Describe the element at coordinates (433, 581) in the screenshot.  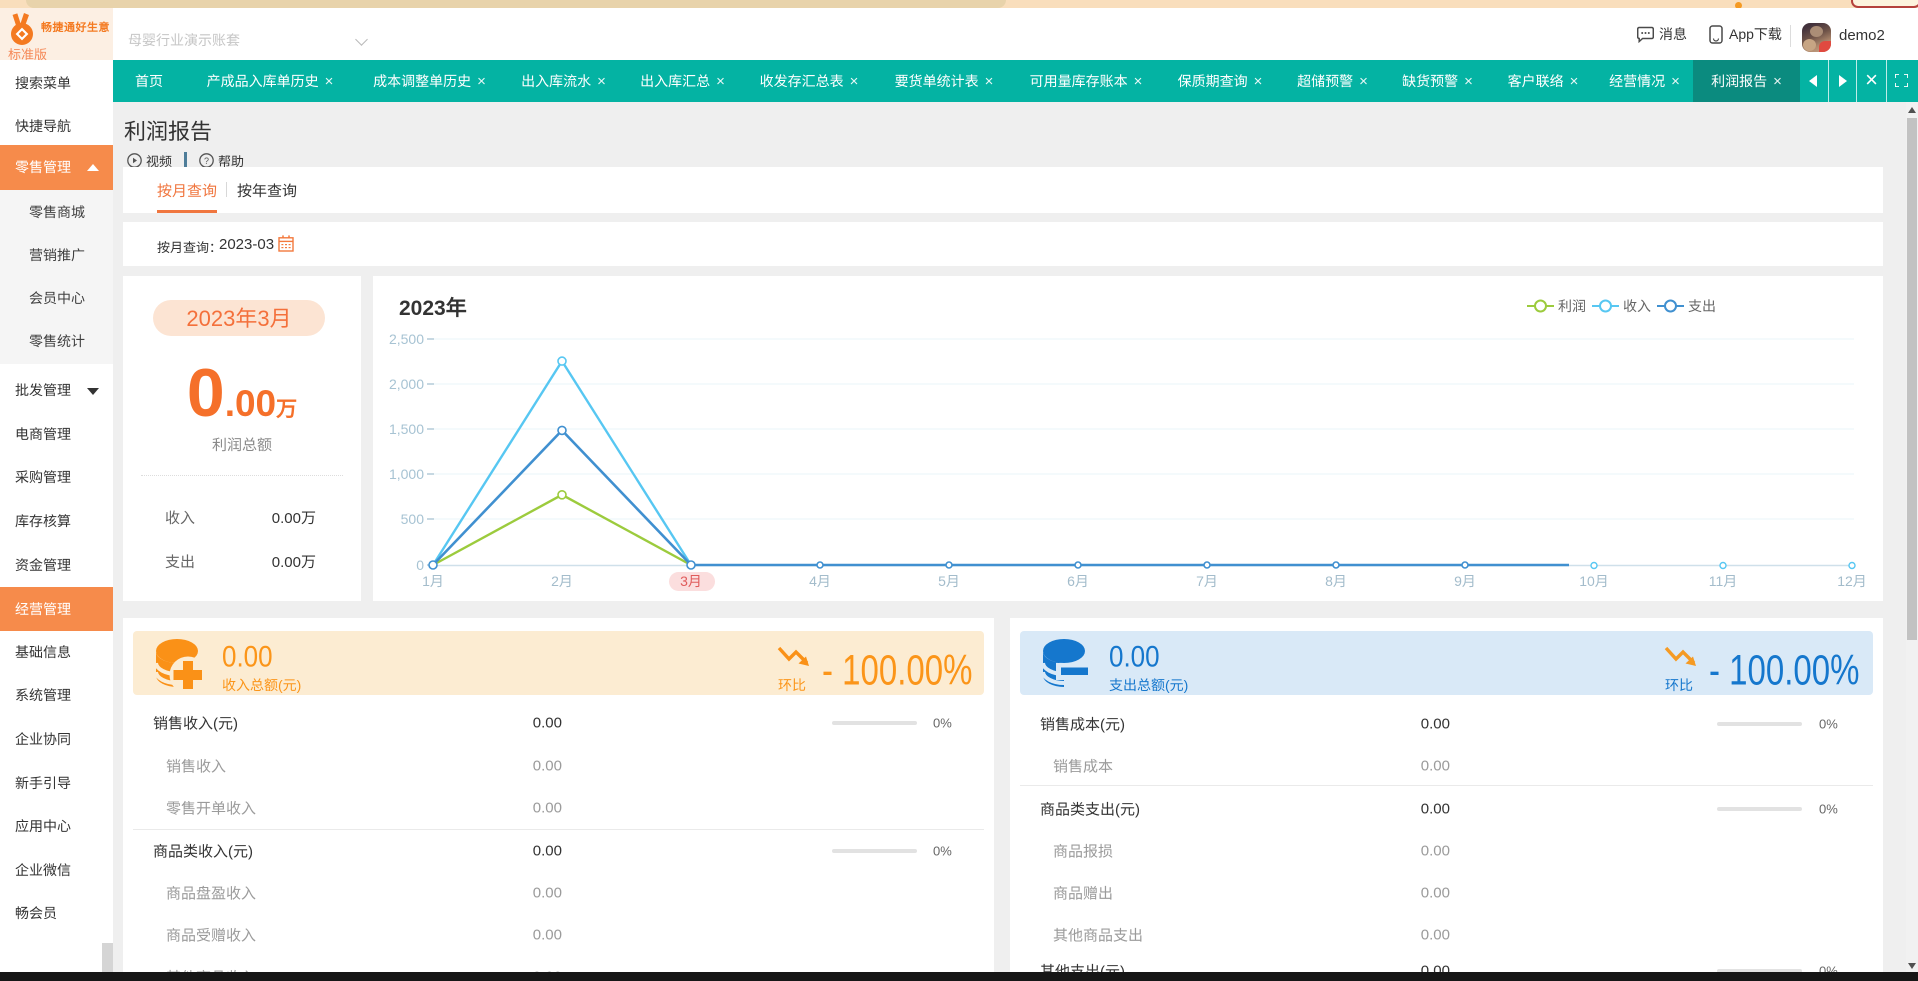
I see `svg-text: 1月` at that location.